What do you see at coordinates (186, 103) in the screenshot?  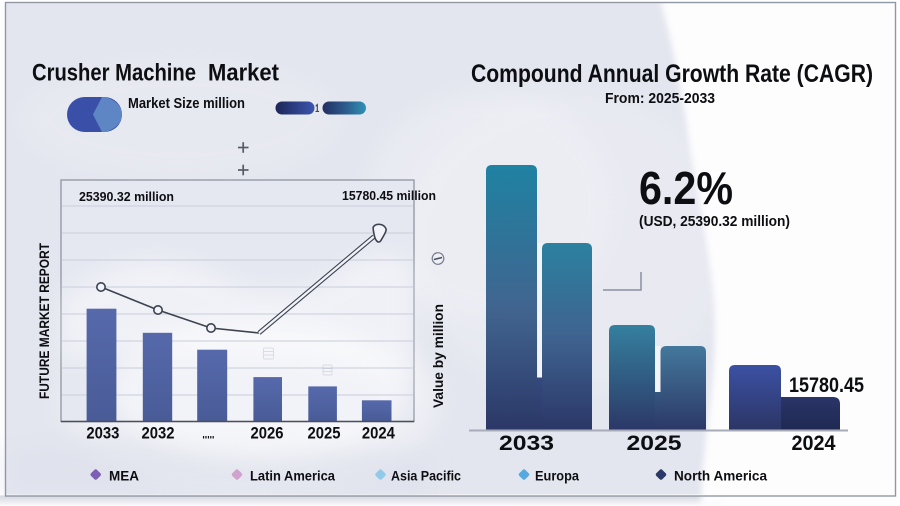 I see `svg-text: Market Size million` at bounding box center [186, 103].